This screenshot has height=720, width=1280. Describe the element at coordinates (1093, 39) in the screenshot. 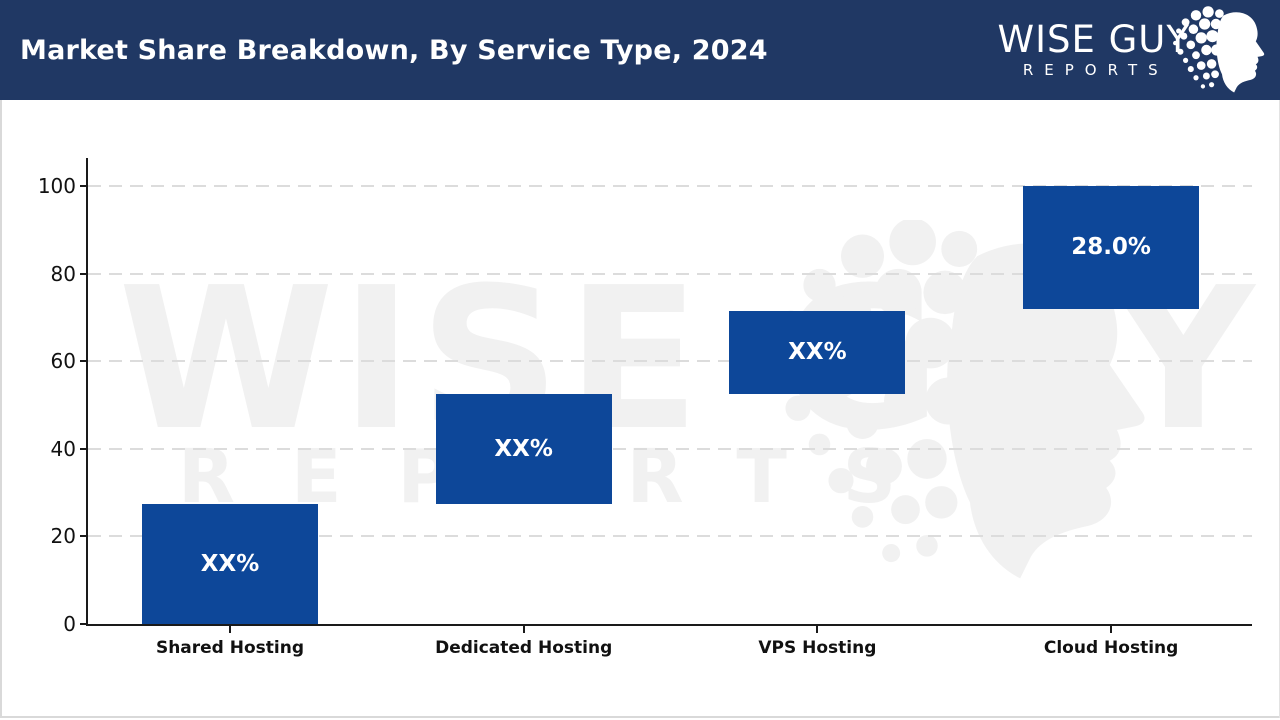

I see `brand-name: WISE GUY` at that location.